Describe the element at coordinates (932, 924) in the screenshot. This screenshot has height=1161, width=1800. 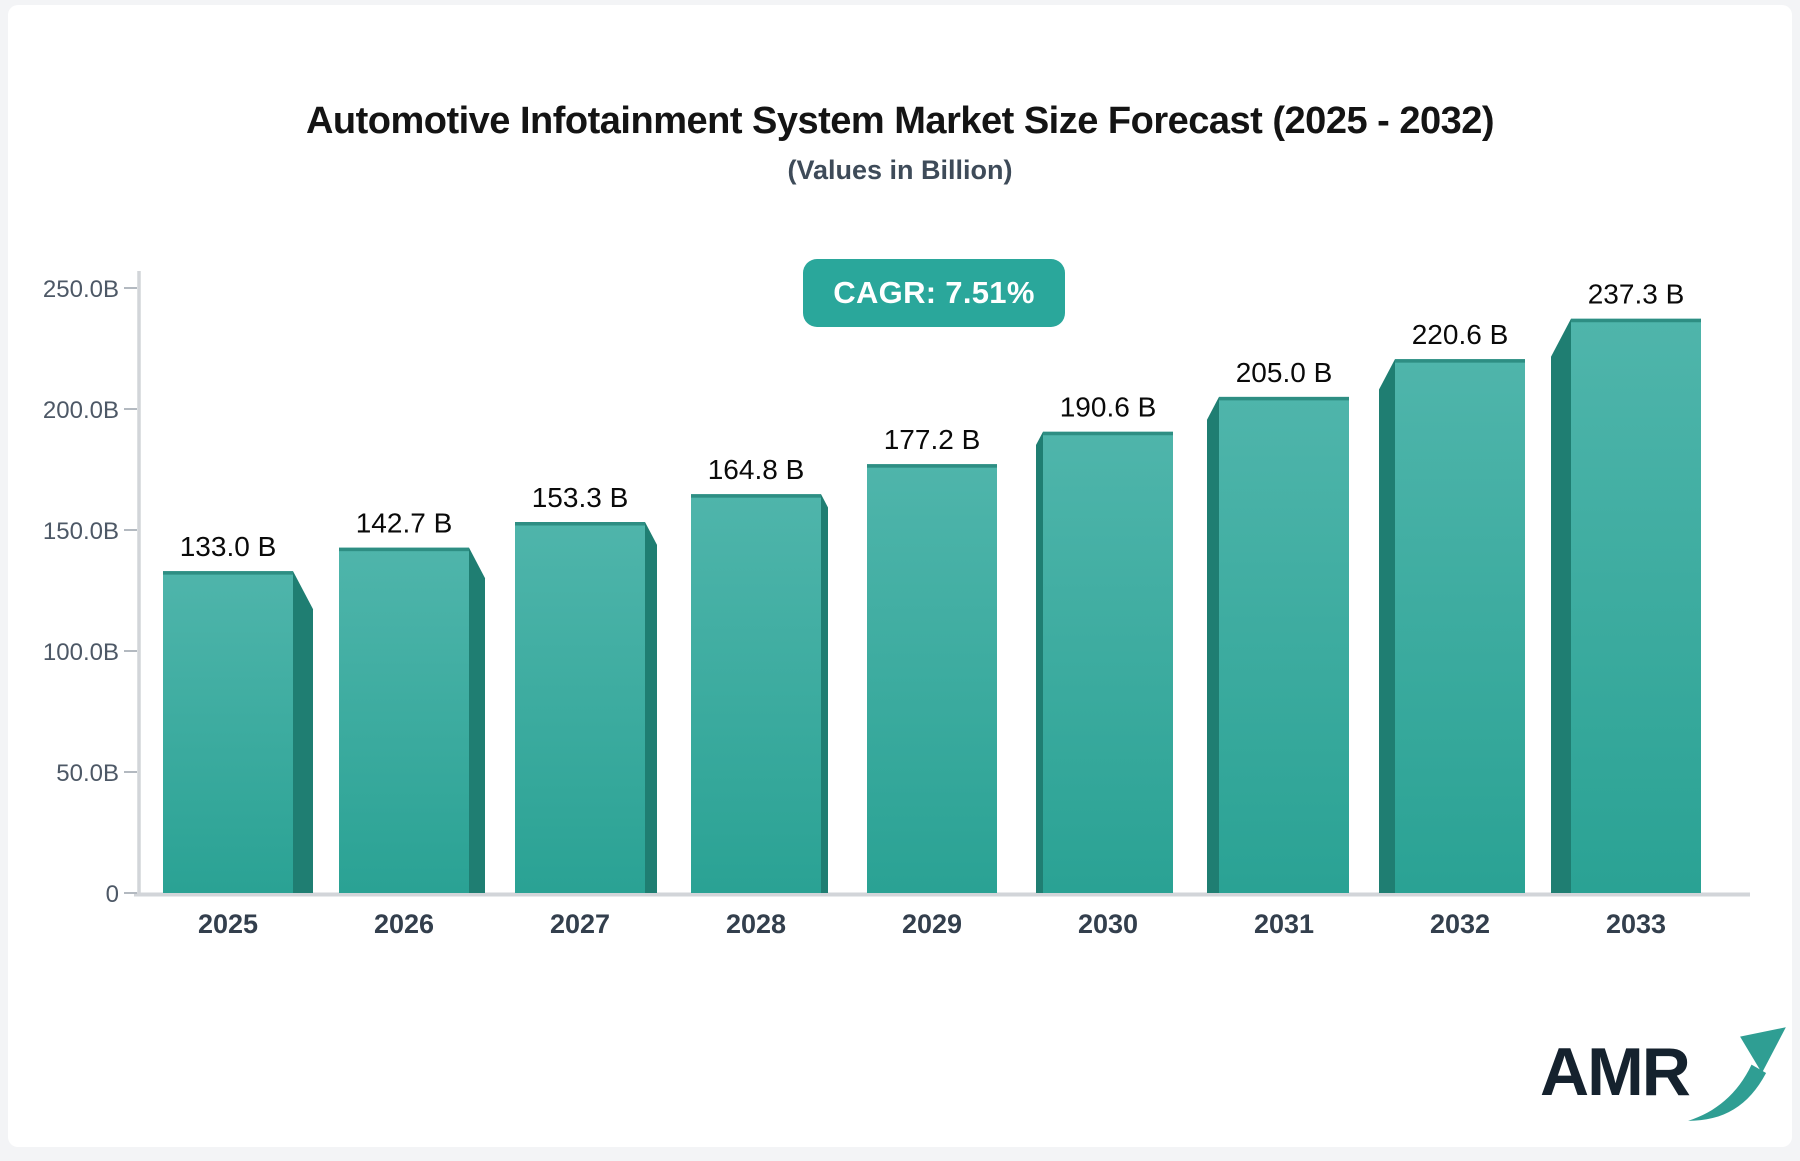
I see `x-axis-label: 2029` at that location.